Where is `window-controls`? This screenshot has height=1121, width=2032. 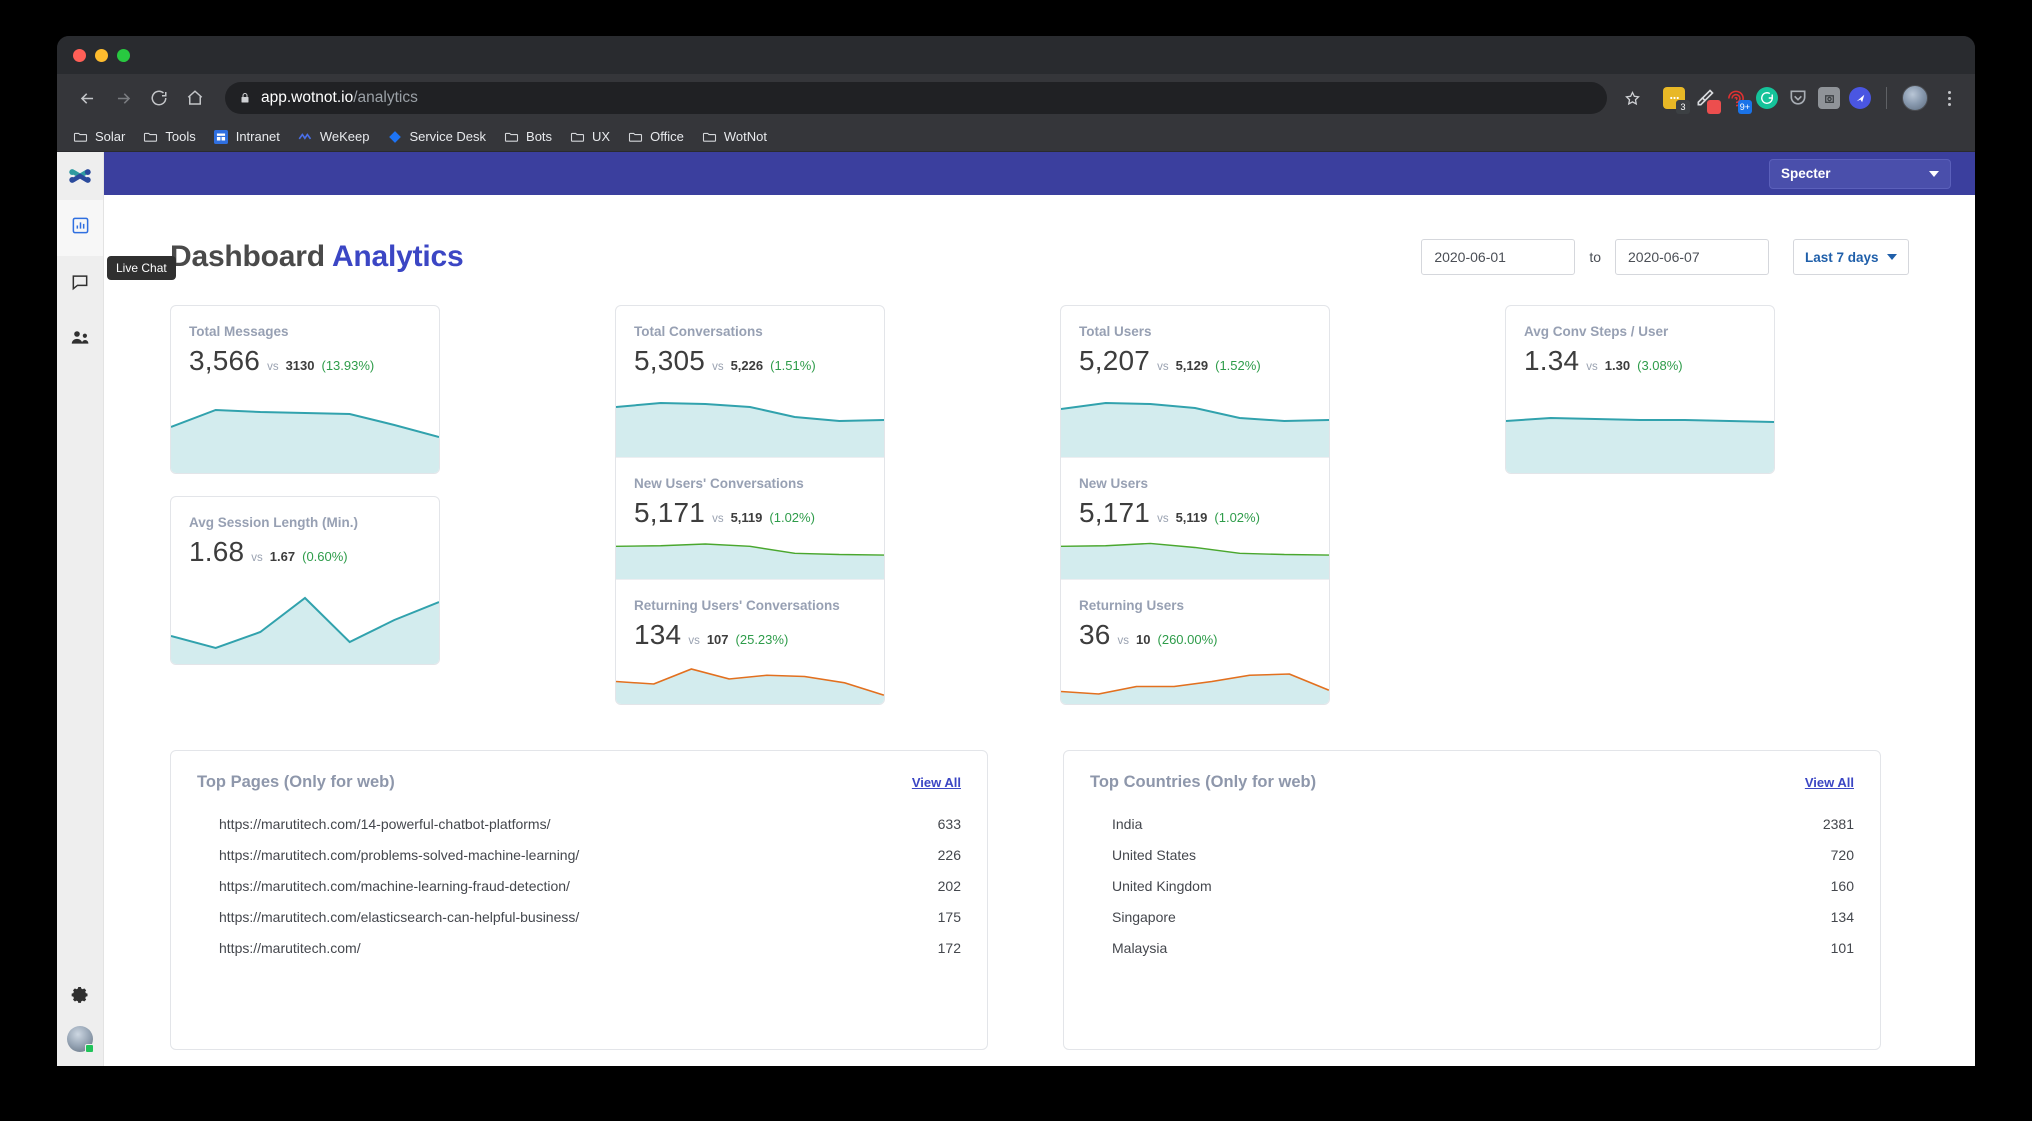 window-controls is located at coordinates (101, 55).